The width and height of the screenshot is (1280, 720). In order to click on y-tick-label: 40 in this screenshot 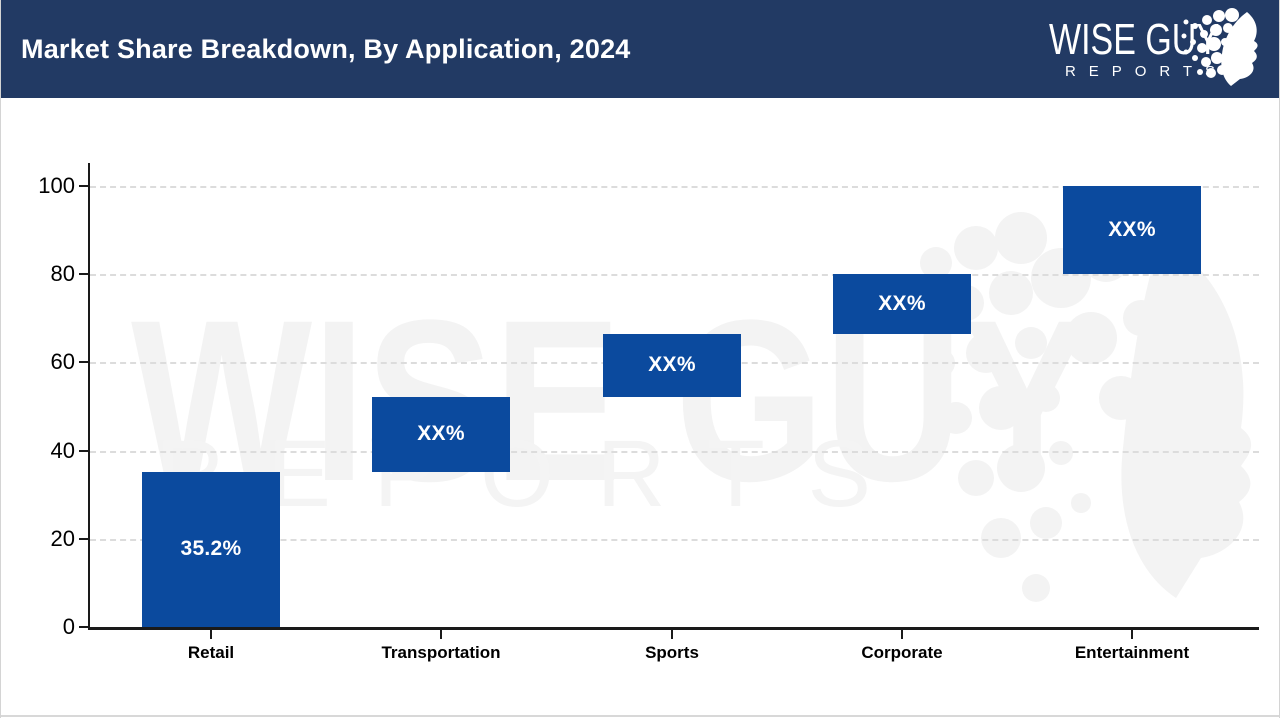, I will do `click(62, 450)`.